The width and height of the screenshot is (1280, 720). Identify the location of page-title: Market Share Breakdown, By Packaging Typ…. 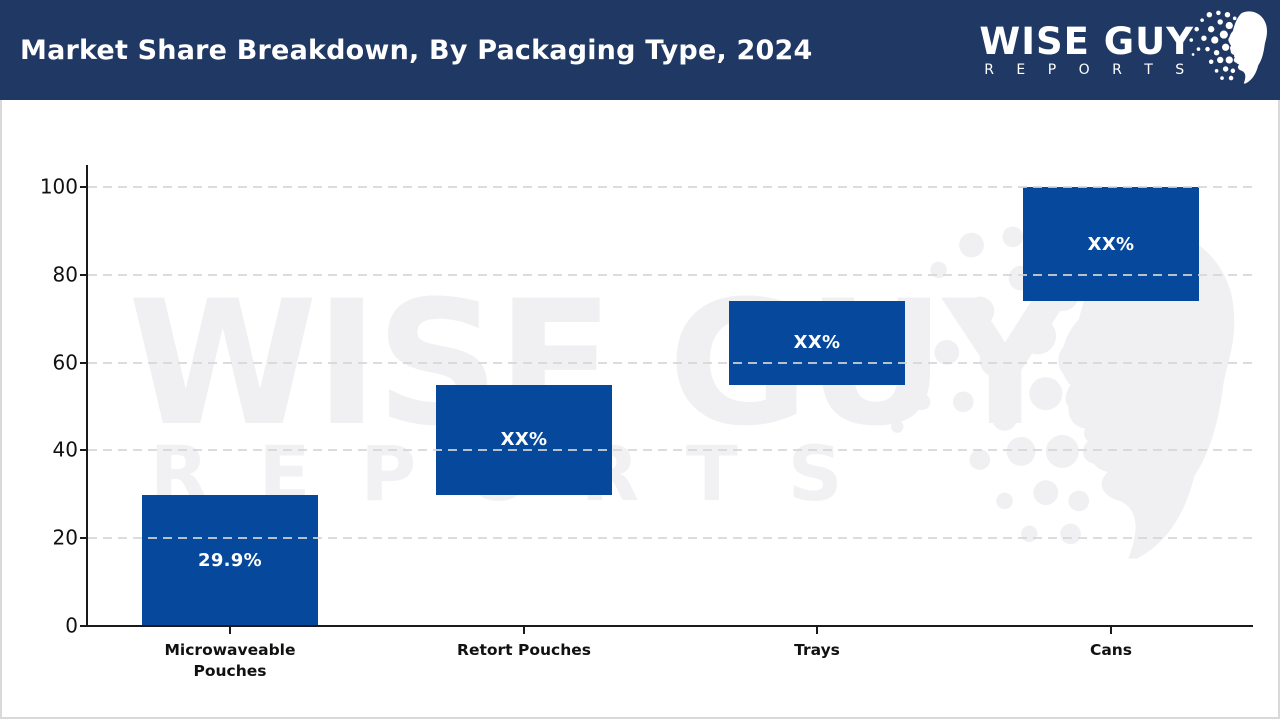
(416, 50).